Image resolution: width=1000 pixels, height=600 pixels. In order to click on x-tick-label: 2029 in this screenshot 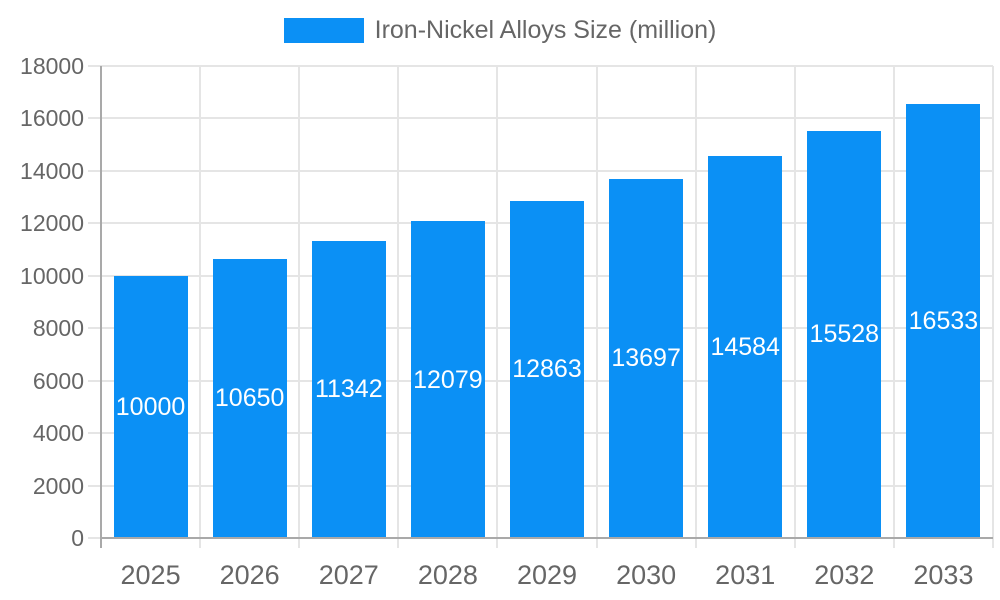, I will do `click(547, 575)`.